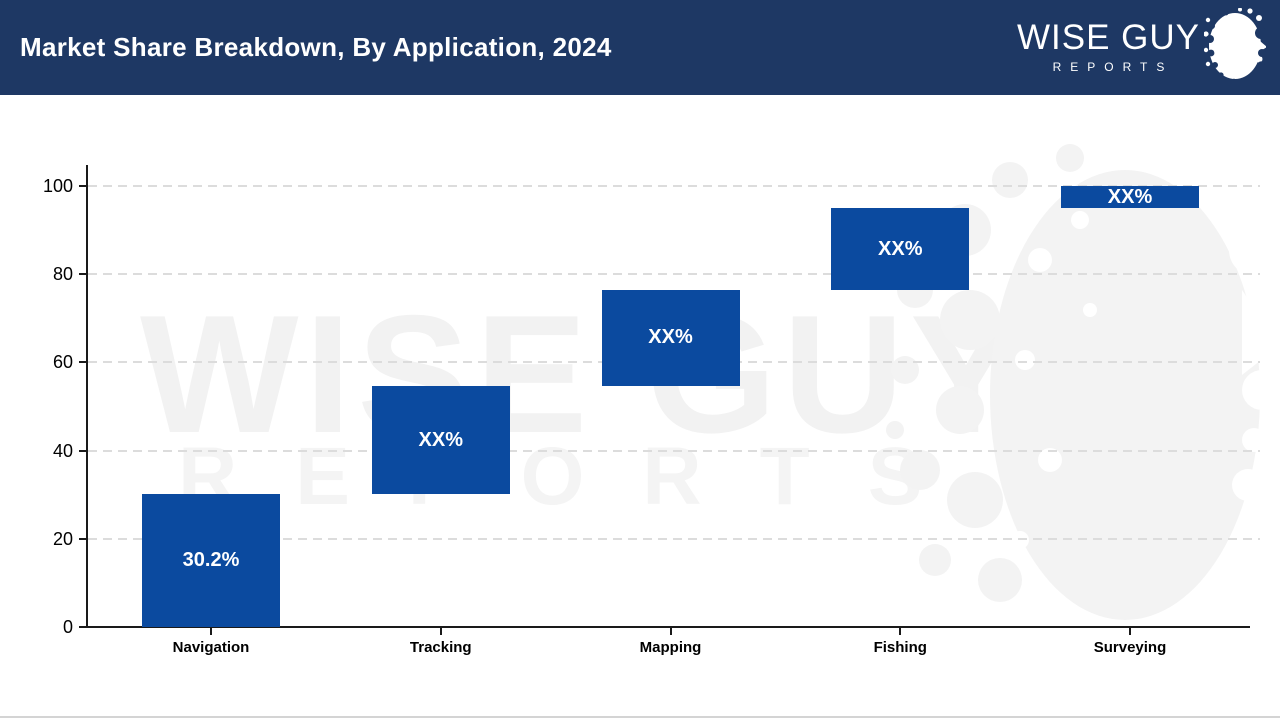 The width and height of the screenshot is (1280, 720). I want to click on x-axis-spine, so click(668, 627).